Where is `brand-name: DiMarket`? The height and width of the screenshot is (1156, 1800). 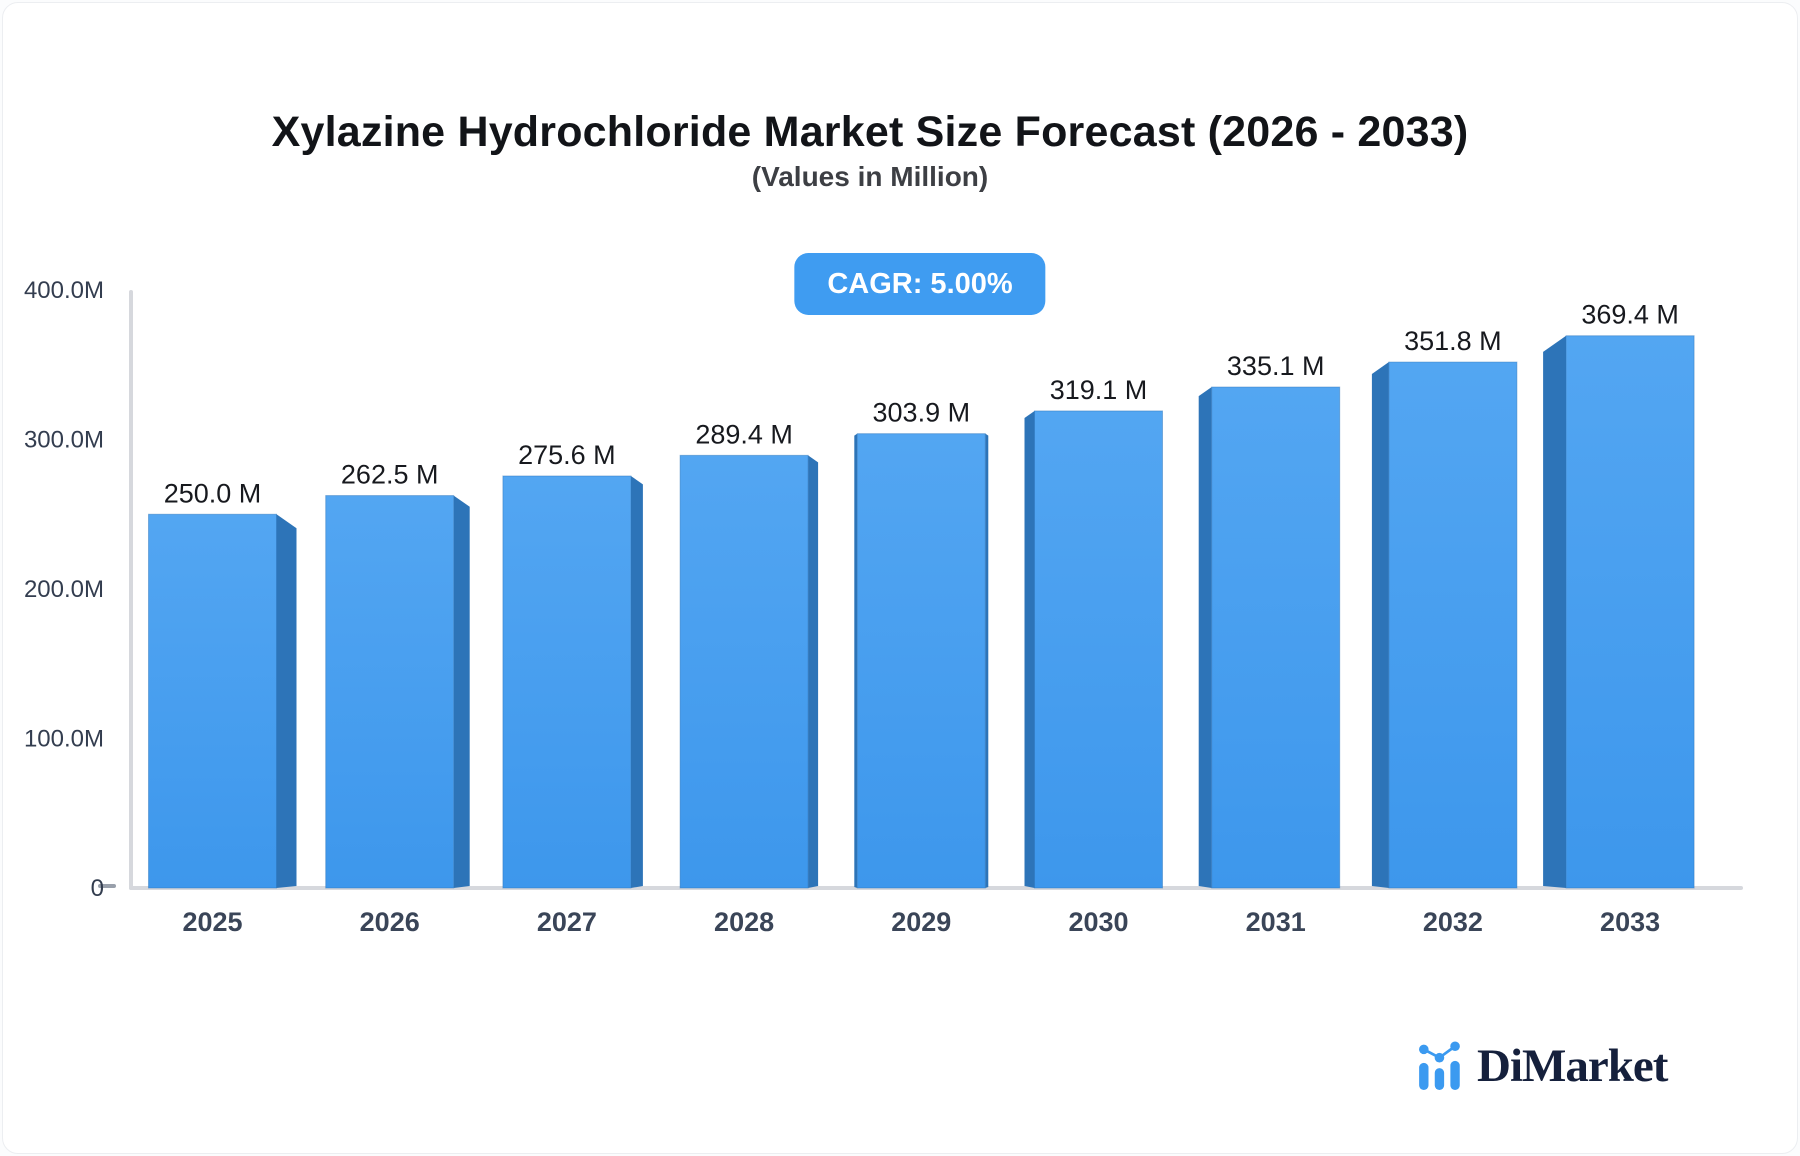 brand-name: DiMarket is located at coordinates (1572, 1066).